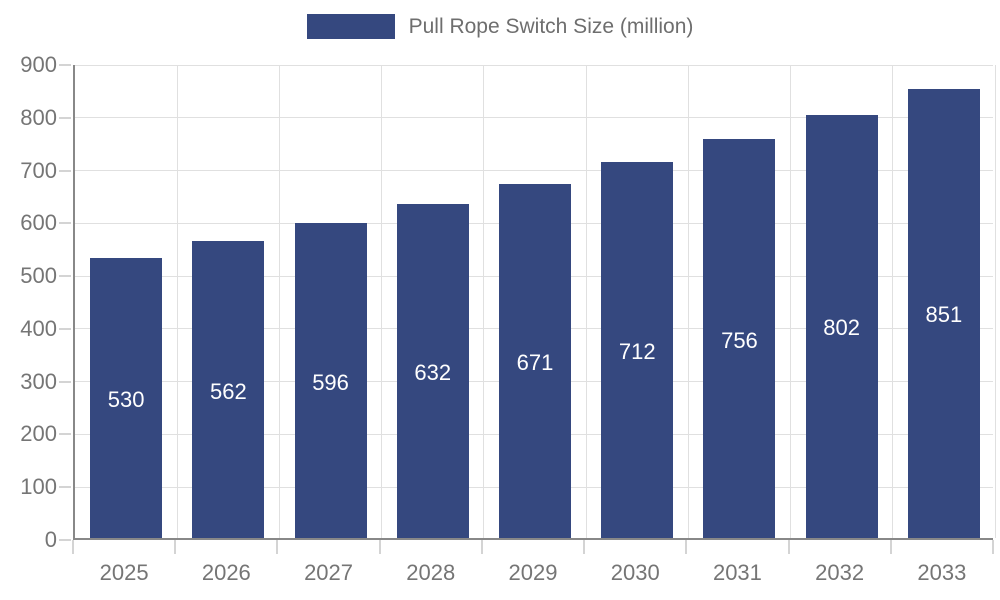 This screenshot has width=1000, height=600. I want to click on legend-swatch, so click(350, 26).